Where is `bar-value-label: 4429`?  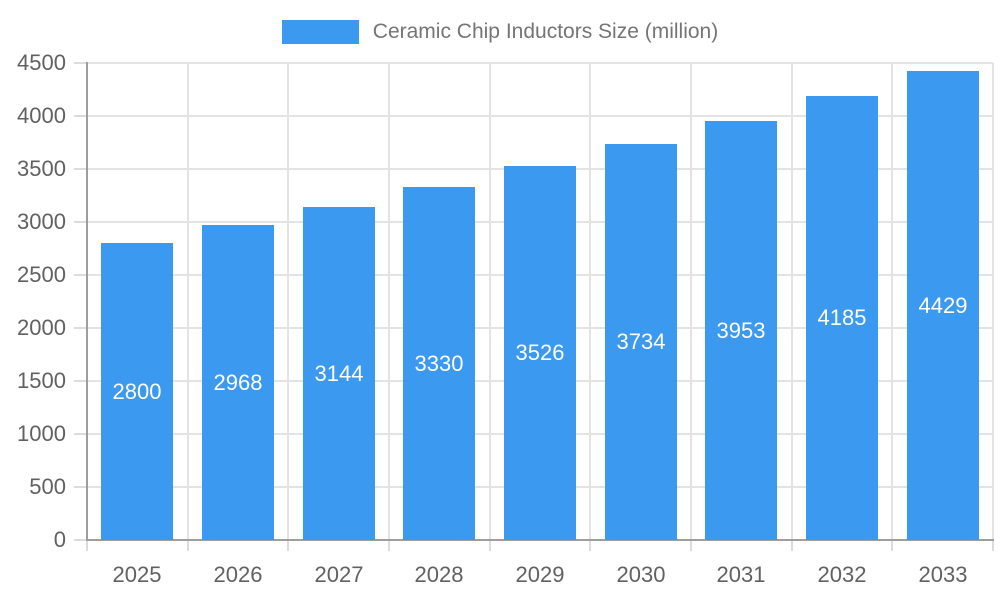
bar-value-label: 4429 is located at coordinates (943, 305).